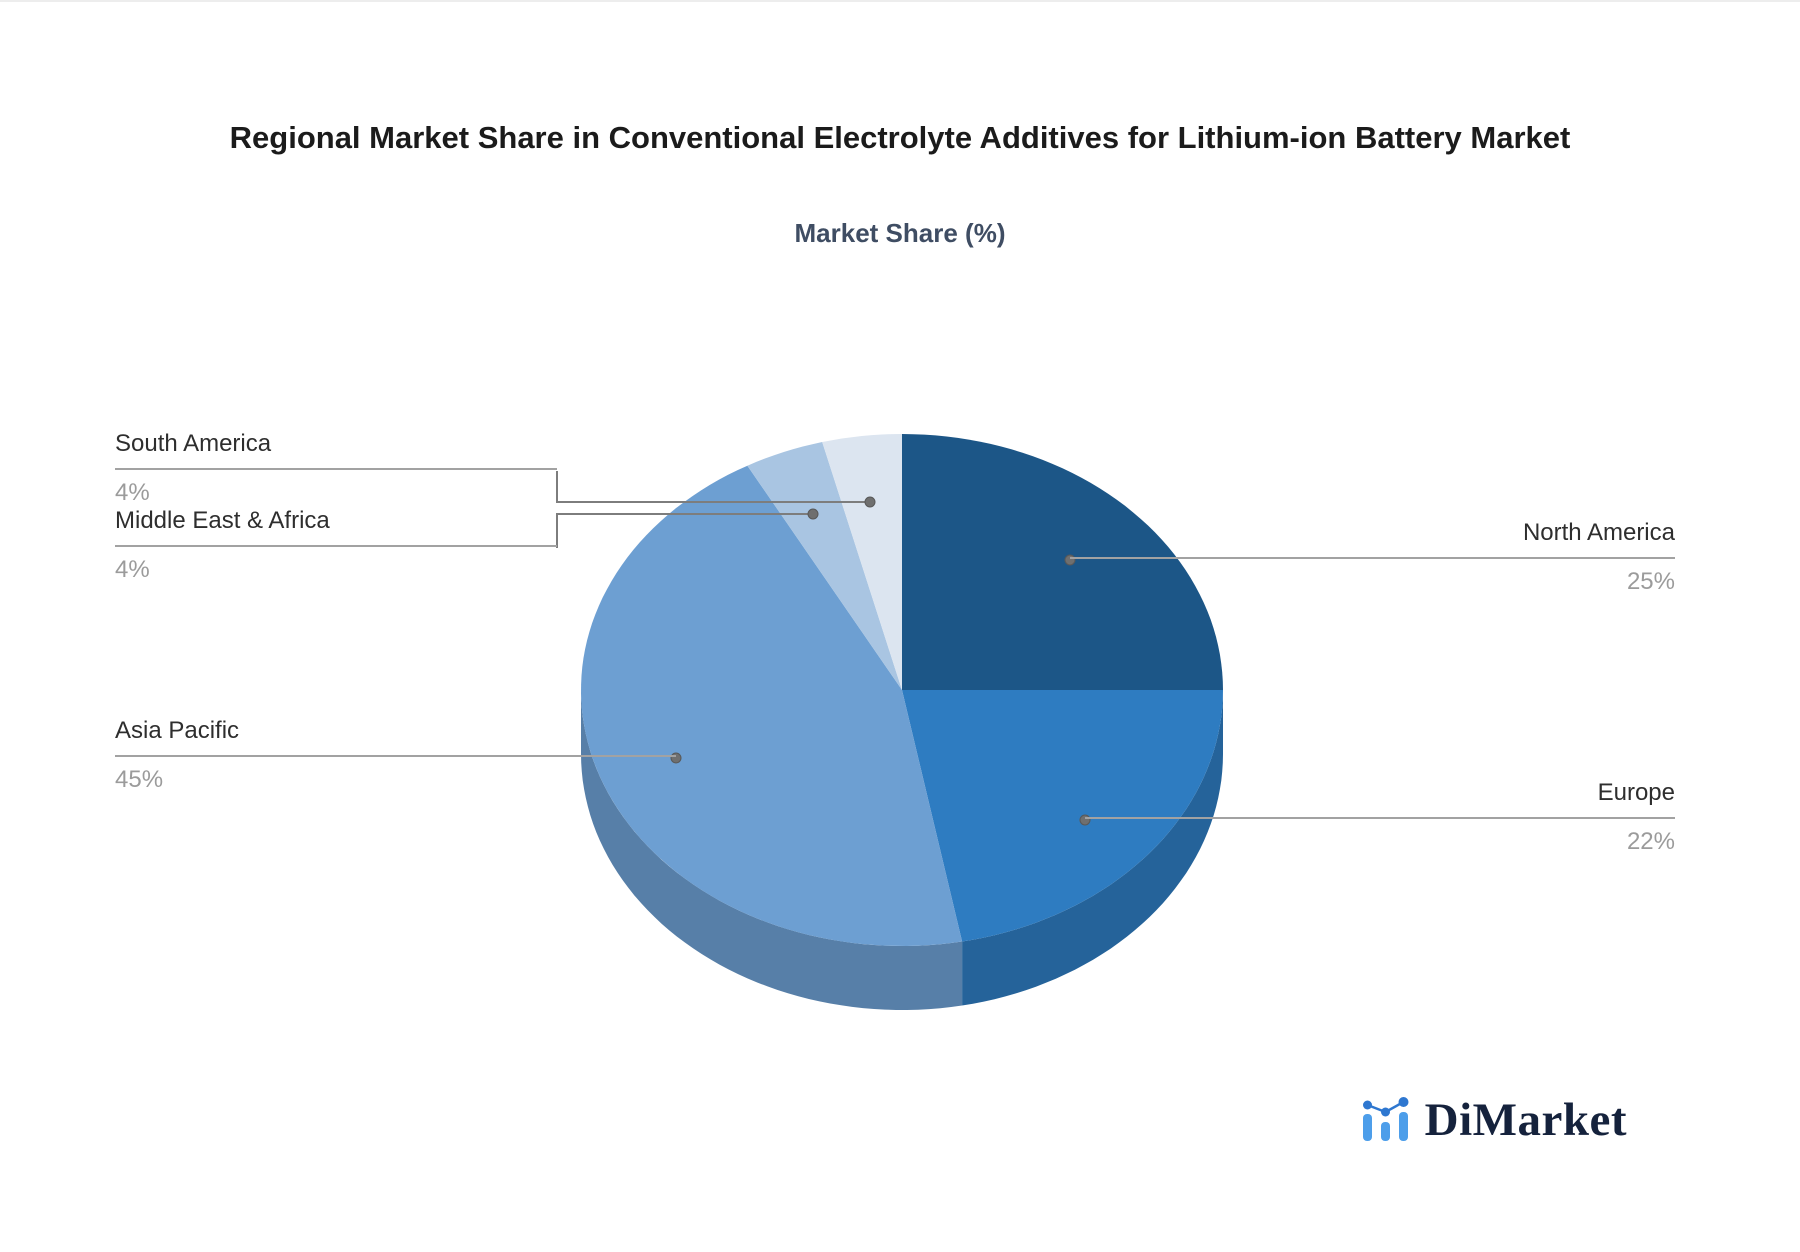 Image resolution: width=1800 pixels, height=1252 pixels. I want to click on pie-slice-middle-east-africa, so click(824, 566).